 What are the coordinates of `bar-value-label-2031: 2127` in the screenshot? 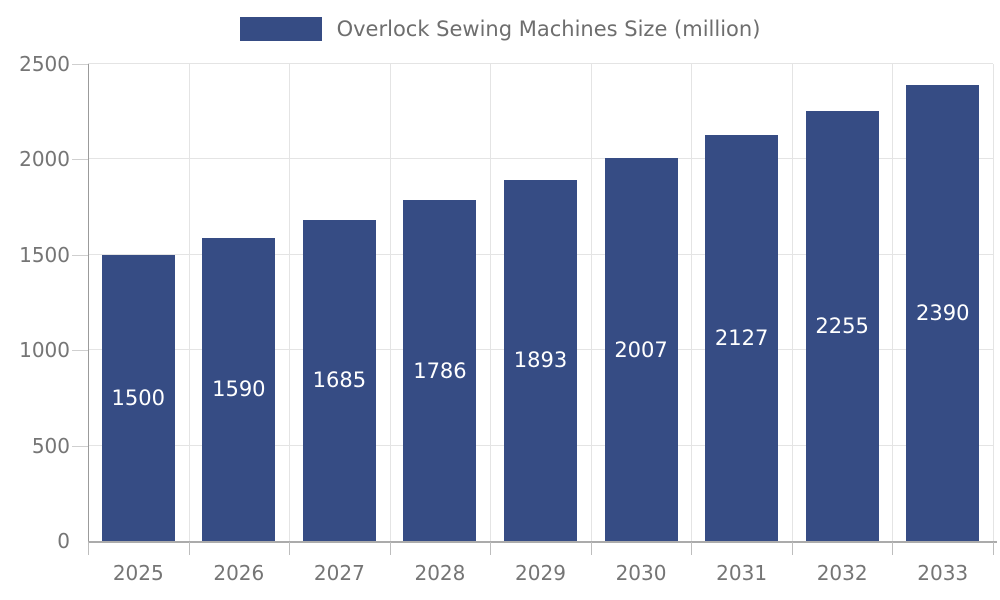 It's located at (741, 338).